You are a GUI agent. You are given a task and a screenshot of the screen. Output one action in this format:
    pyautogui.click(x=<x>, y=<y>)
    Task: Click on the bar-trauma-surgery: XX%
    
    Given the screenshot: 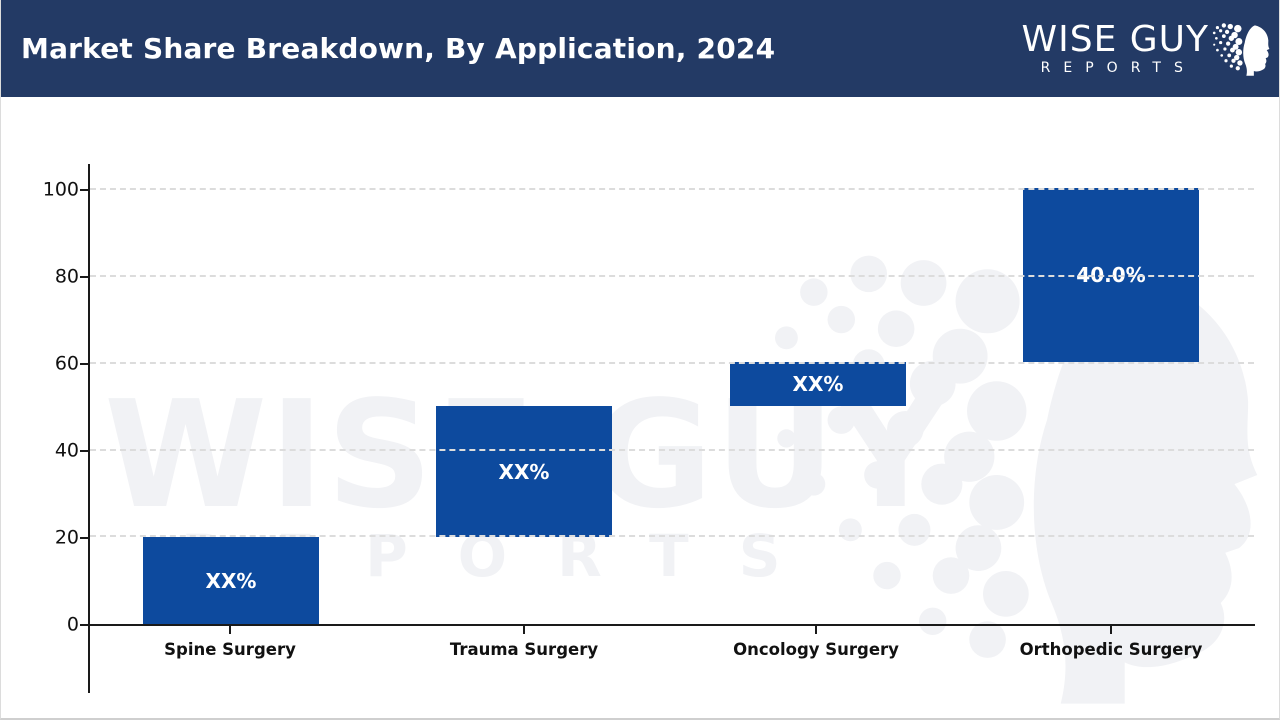 What is the action you would take?
    pyautogui.click(x=524, y=471)
    